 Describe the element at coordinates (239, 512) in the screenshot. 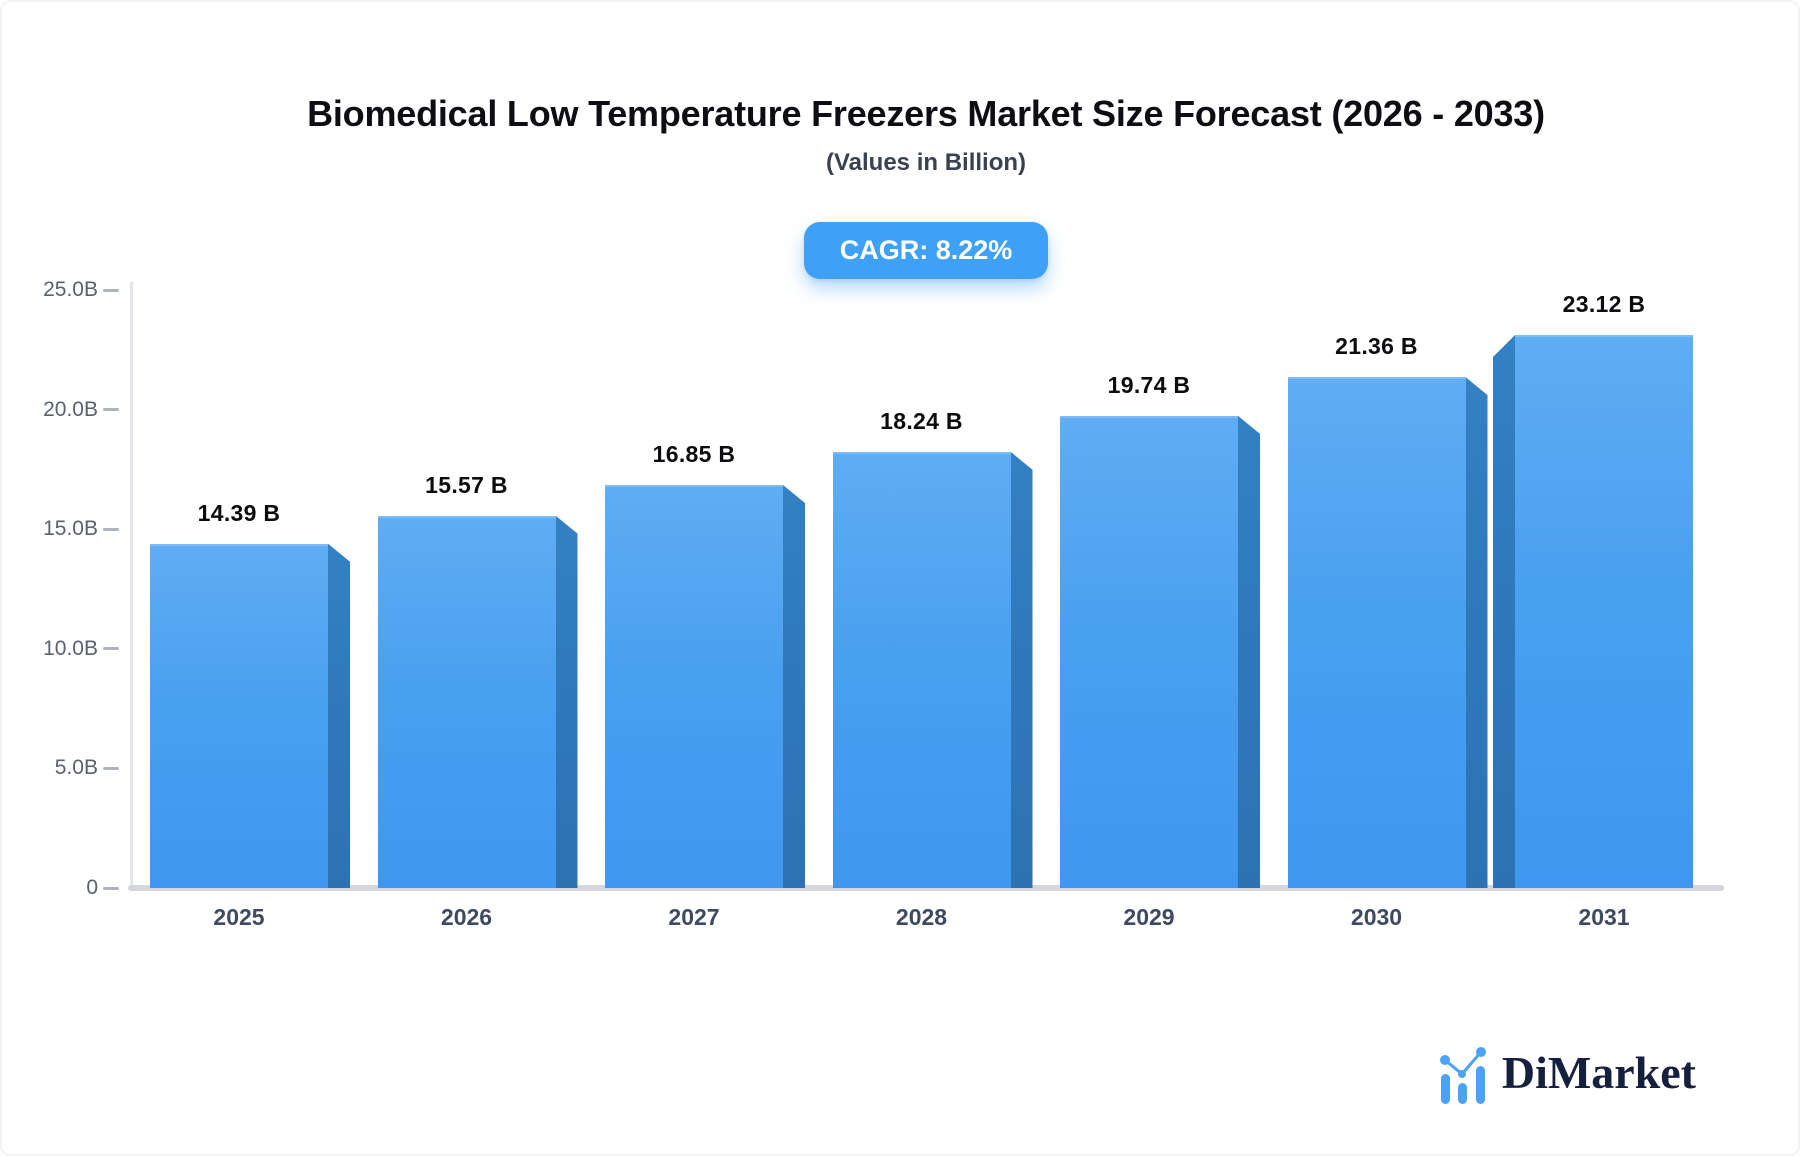

I see `bar-value-label: 14.39 B` at that location.